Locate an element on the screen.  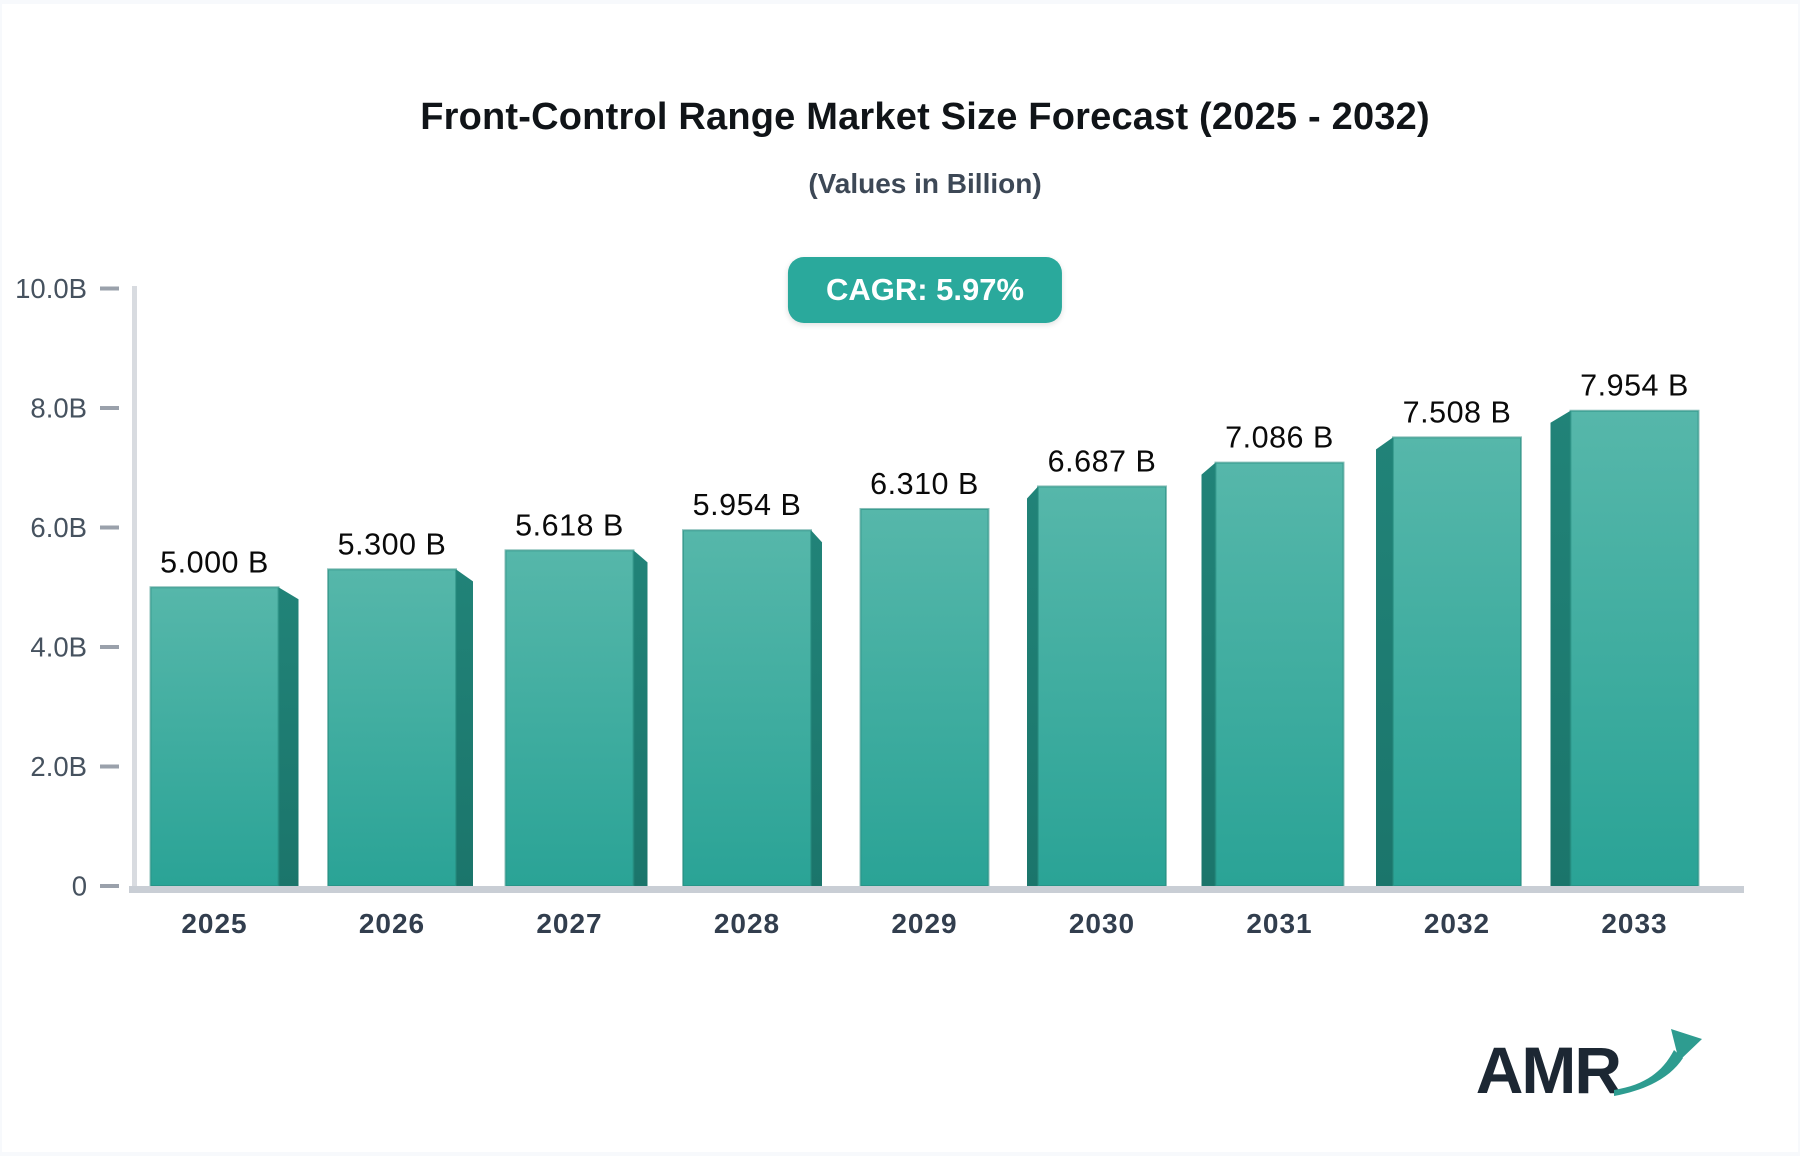
bottom-border-line is located at coordinates (900, 1154).